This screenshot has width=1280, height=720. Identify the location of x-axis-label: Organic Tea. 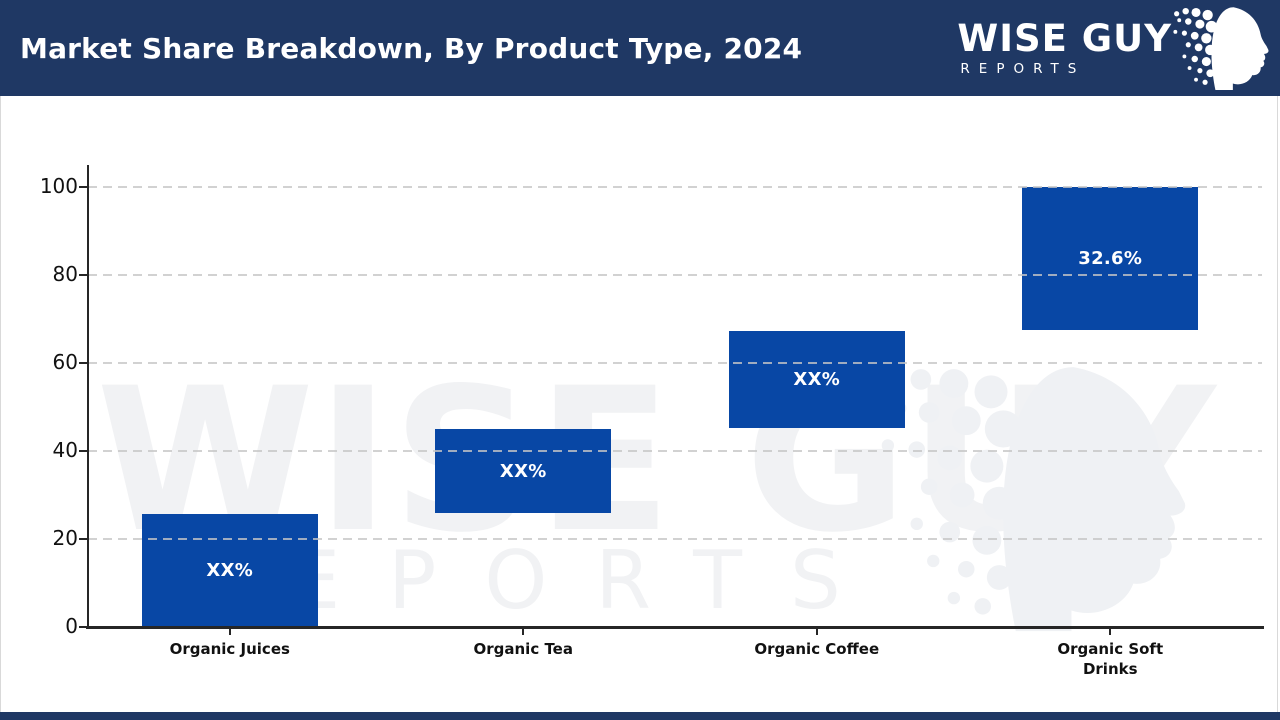
(523, 649).